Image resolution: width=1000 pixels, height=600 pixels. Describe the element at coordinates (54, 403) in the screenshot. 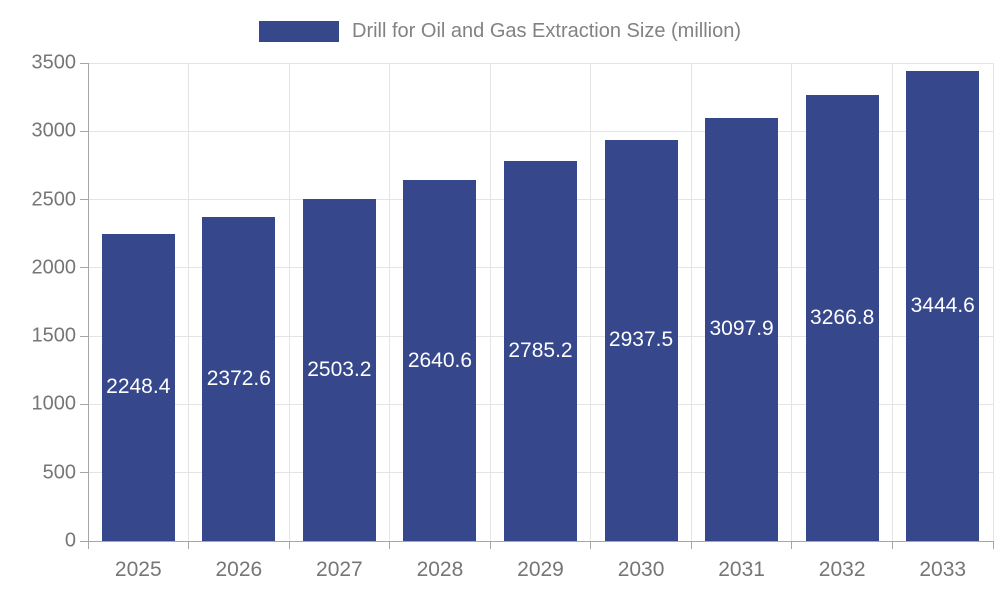

I see `y-axis-tick-label: 1000` at that location.